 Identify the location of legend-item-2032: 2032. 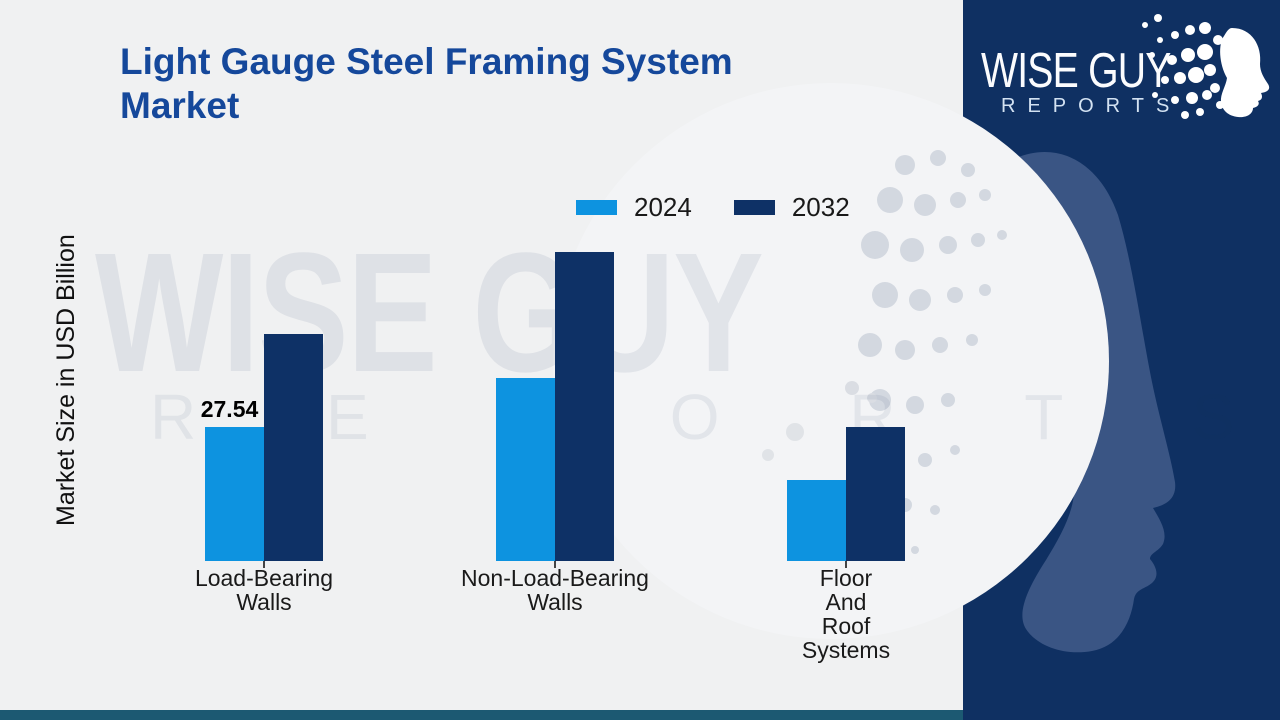
(791, 207).